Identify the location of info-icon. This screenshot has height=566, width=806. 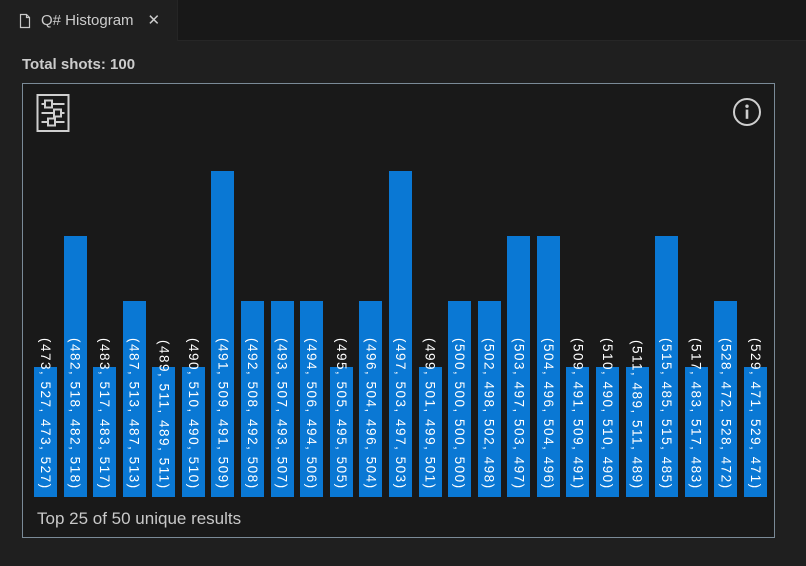
(747, 114).